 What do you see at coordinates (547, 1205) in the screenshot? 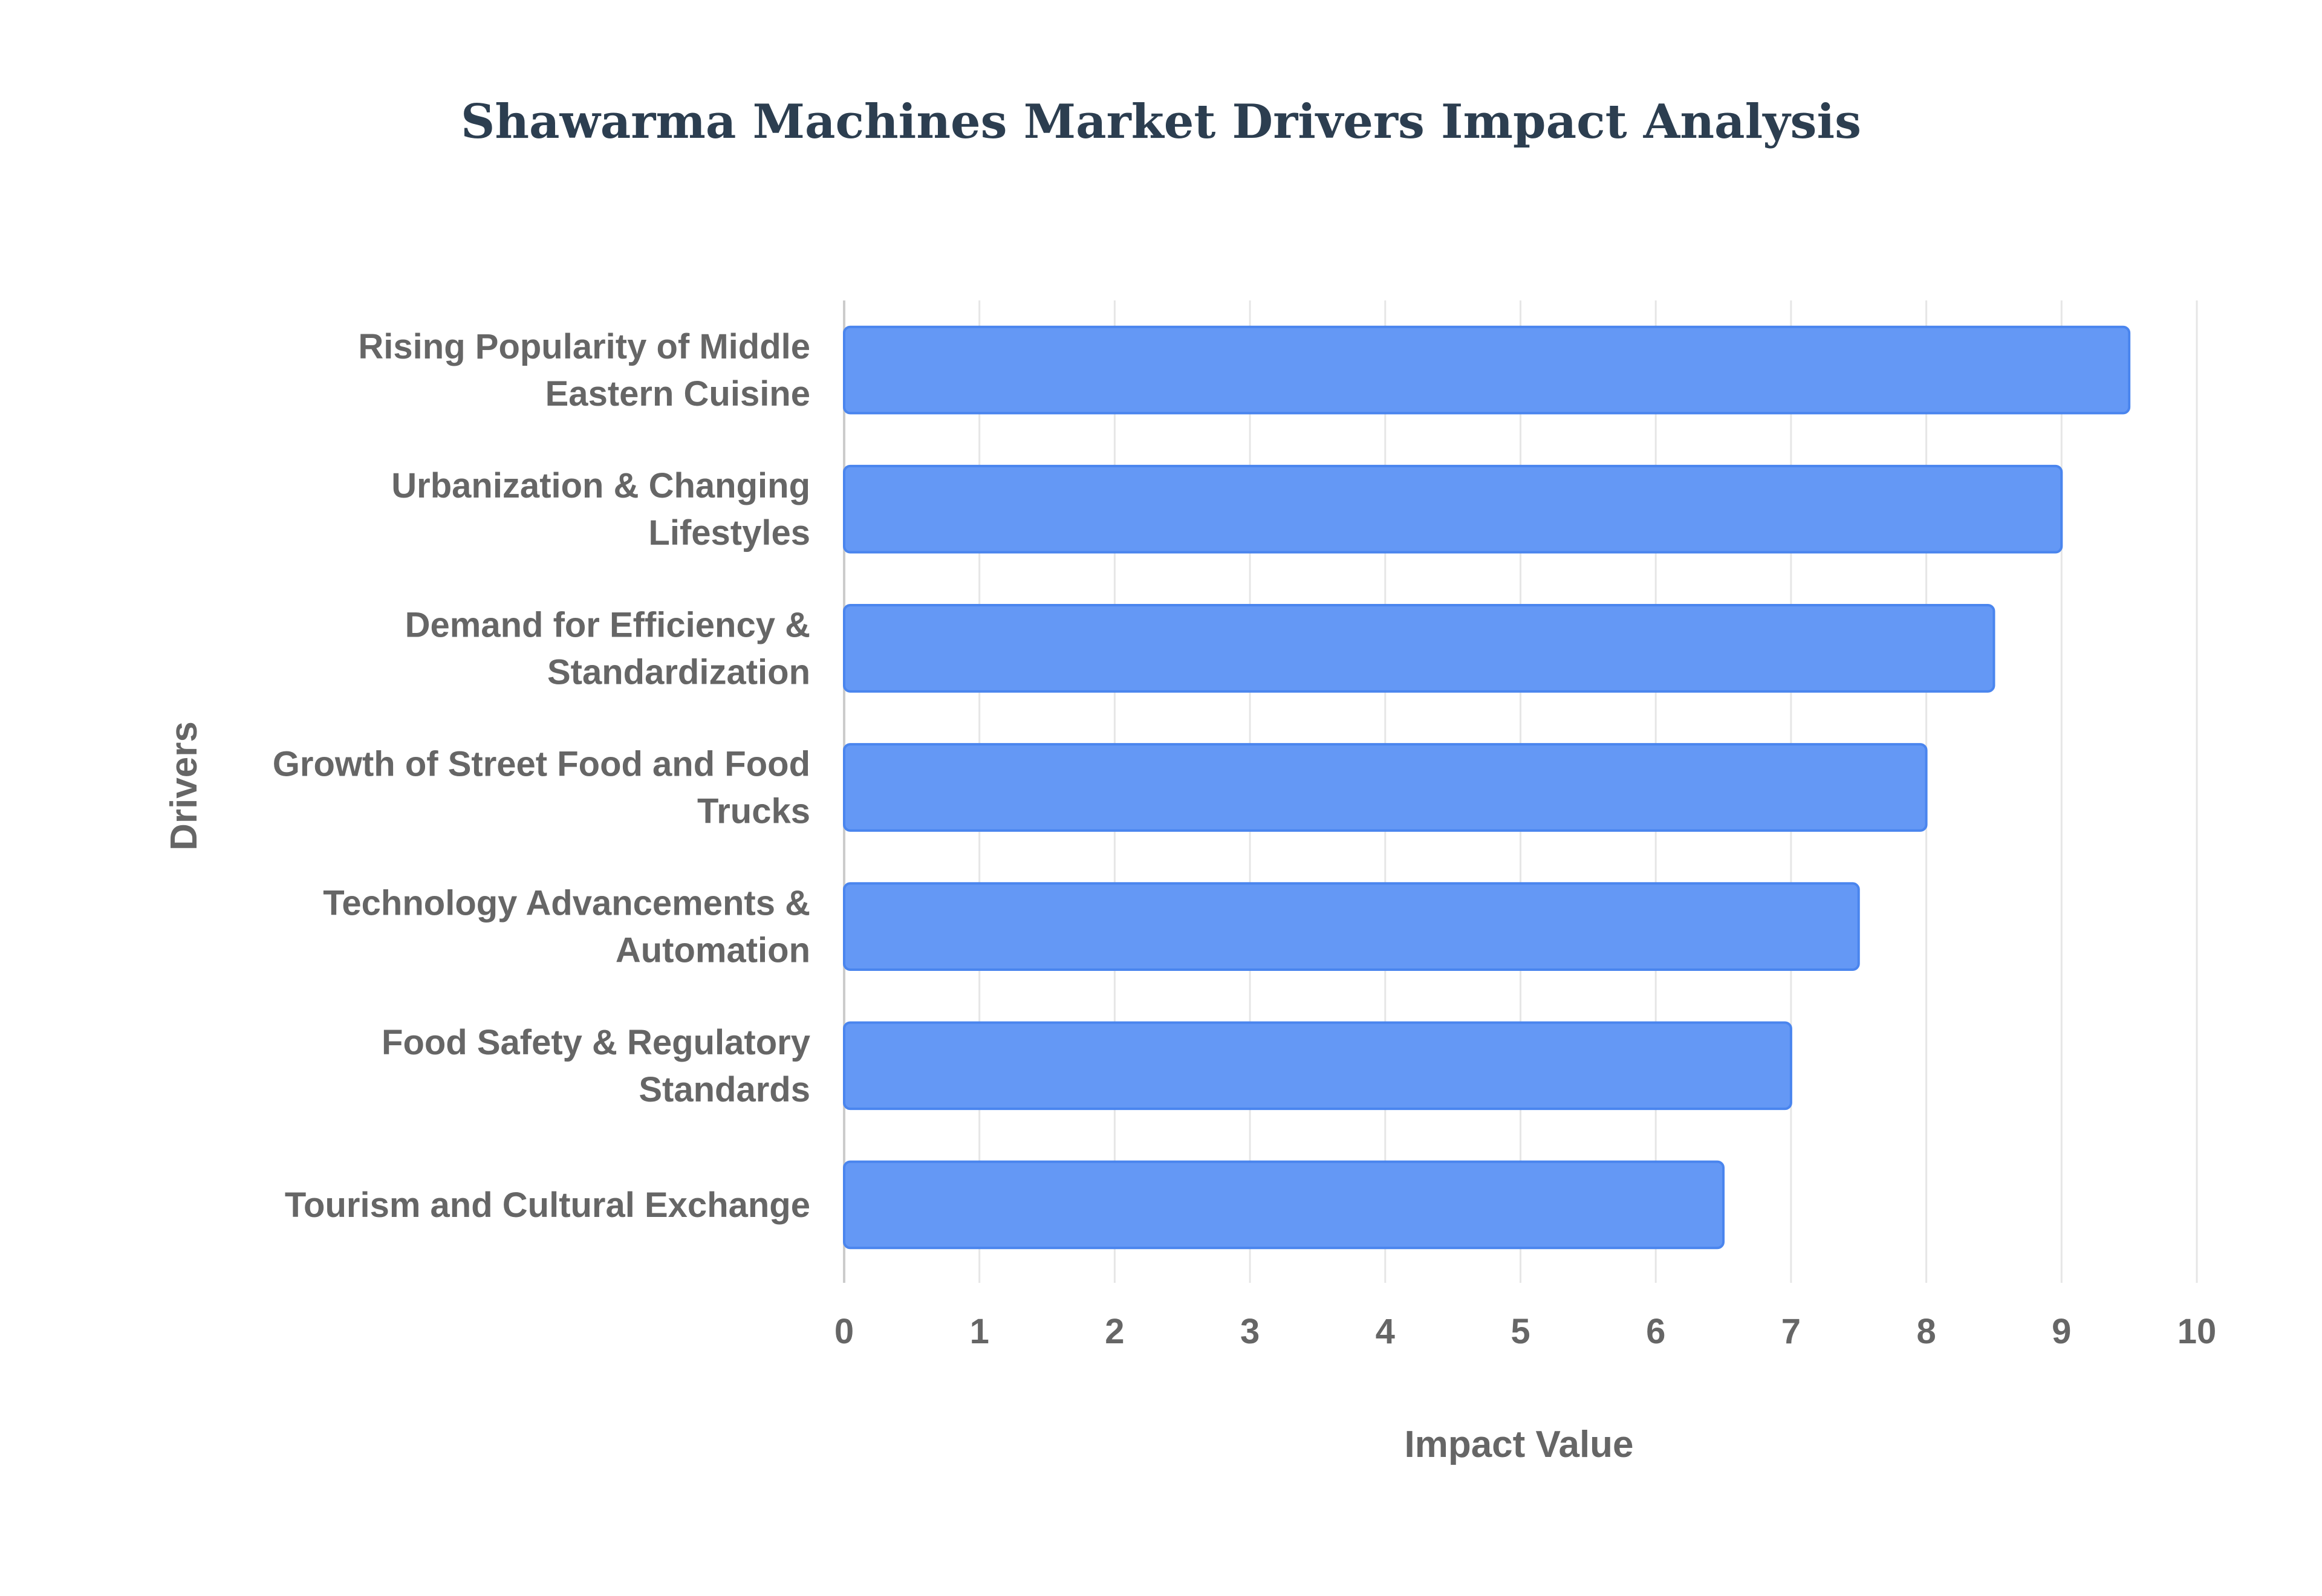
I see `category-label: Tourism and Cultural Exchange` at bounding box center [547, 1205].